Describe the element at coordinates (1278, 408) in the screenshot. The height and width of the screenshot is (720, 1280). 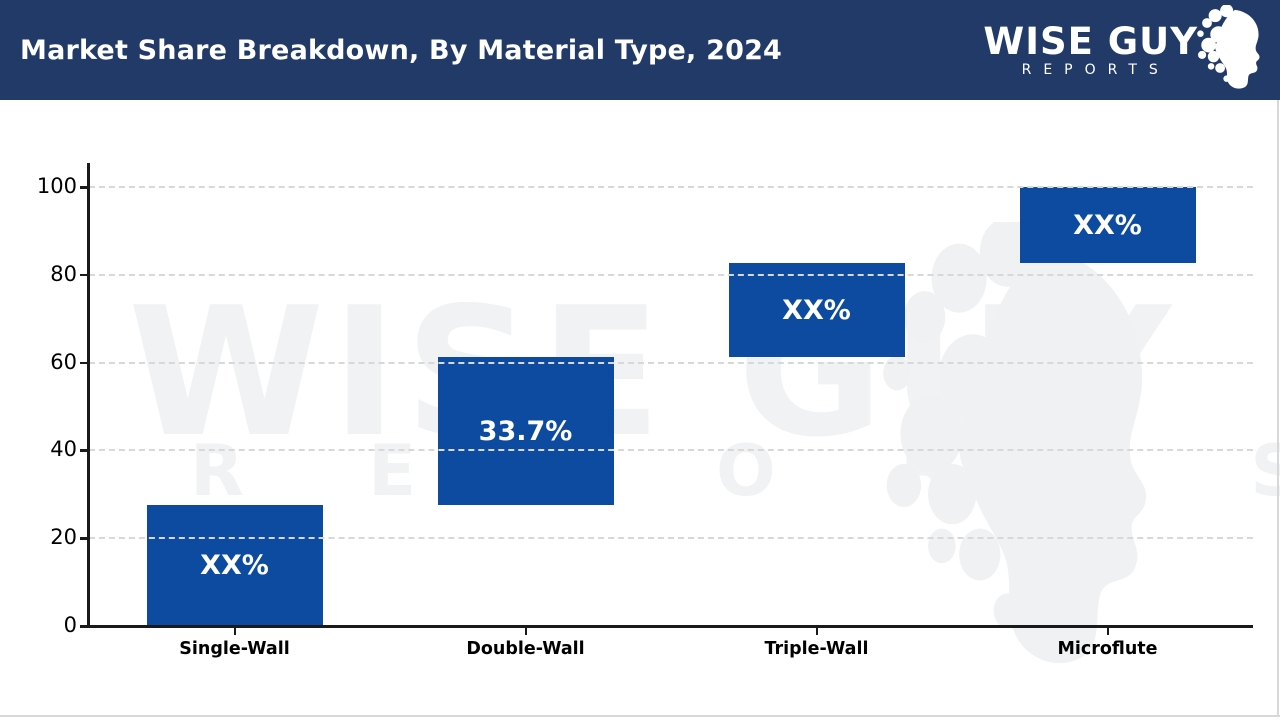
I see `right-edge-divider` at that location.